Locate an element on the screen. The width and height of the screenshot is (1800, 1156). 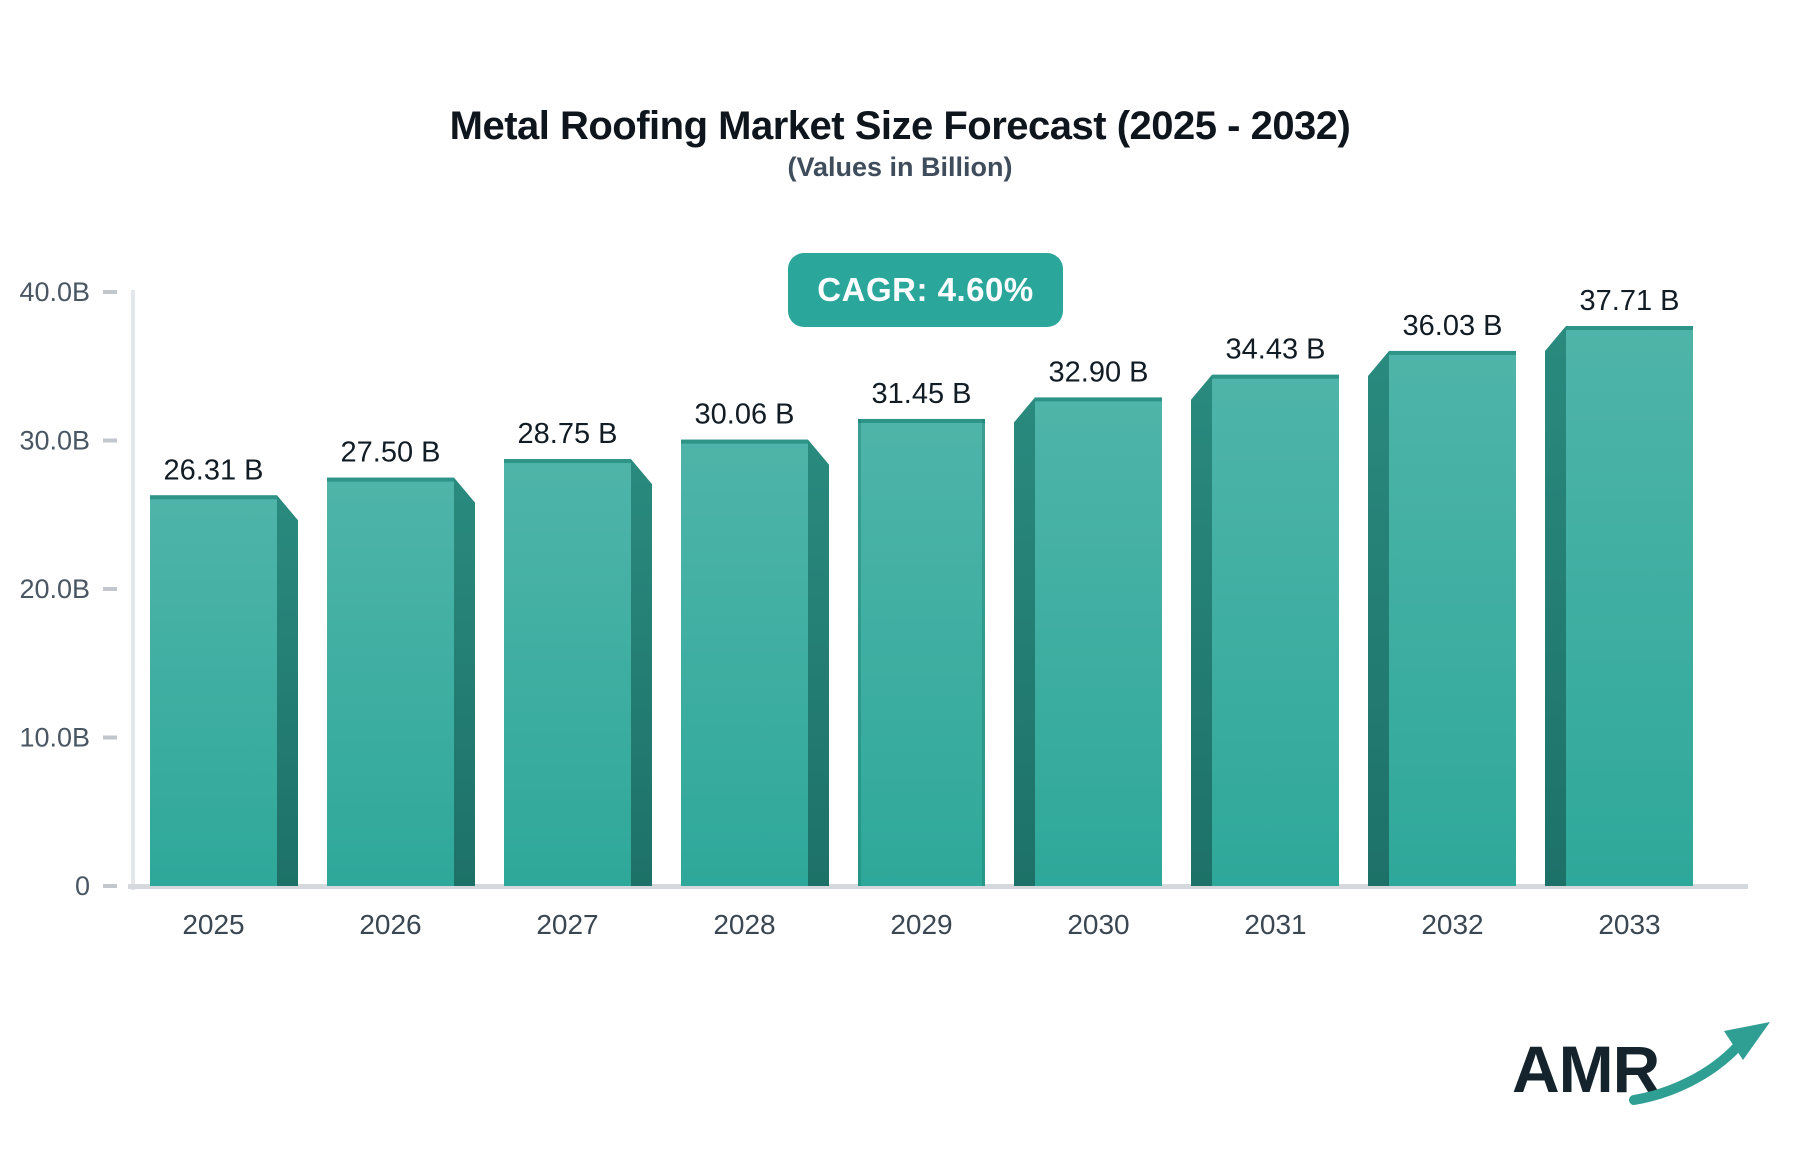
x-axis-label: 2025 is located at coordinates (213, 924).